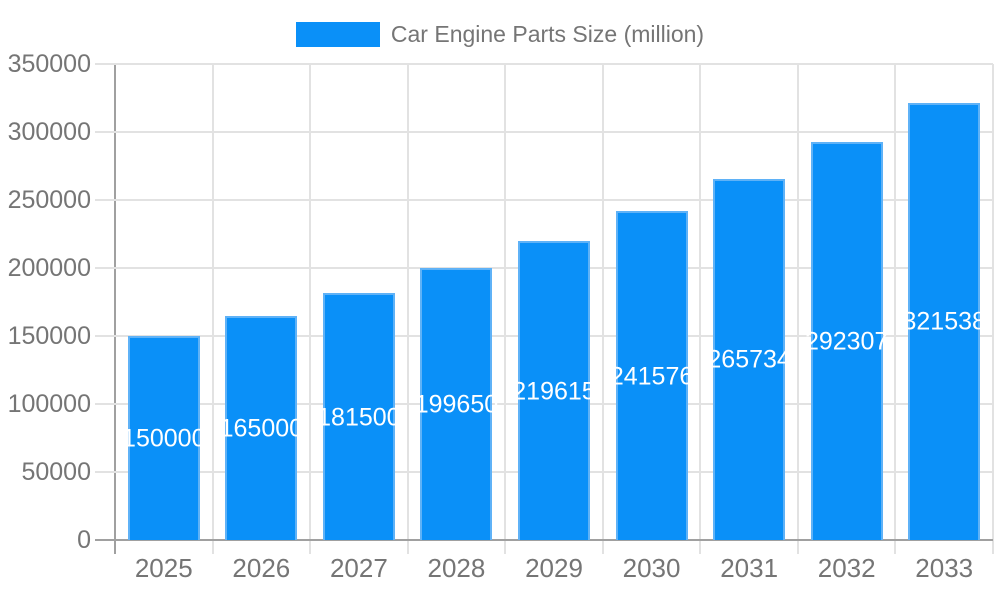 The height and width of the screenshot is (600, 1000). I want to click on x-axis-tick-label: 2033, so click(944, 568).